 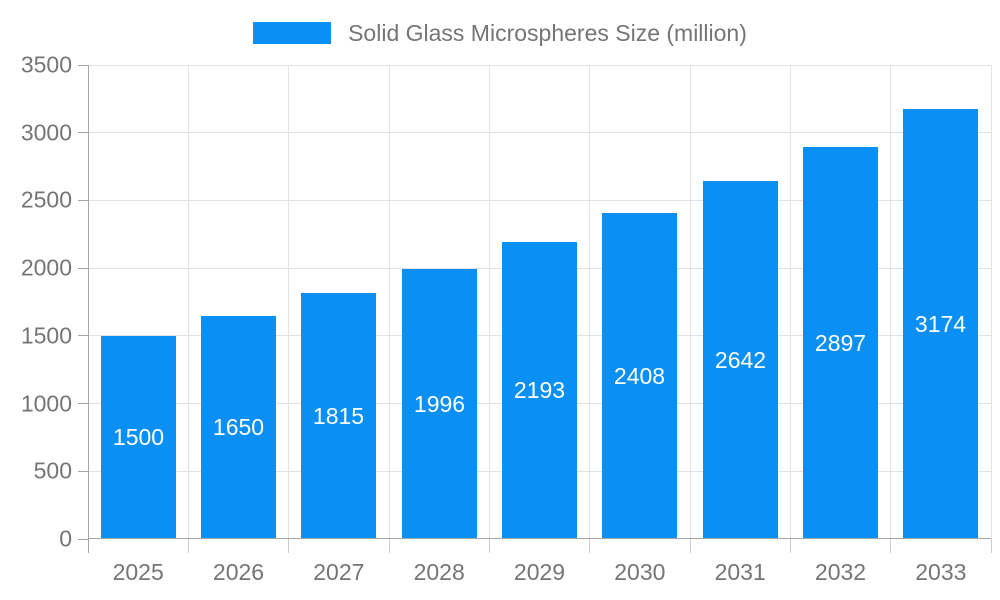 I want to click on y-axis-label: 3000, so click(x=46, y=132).